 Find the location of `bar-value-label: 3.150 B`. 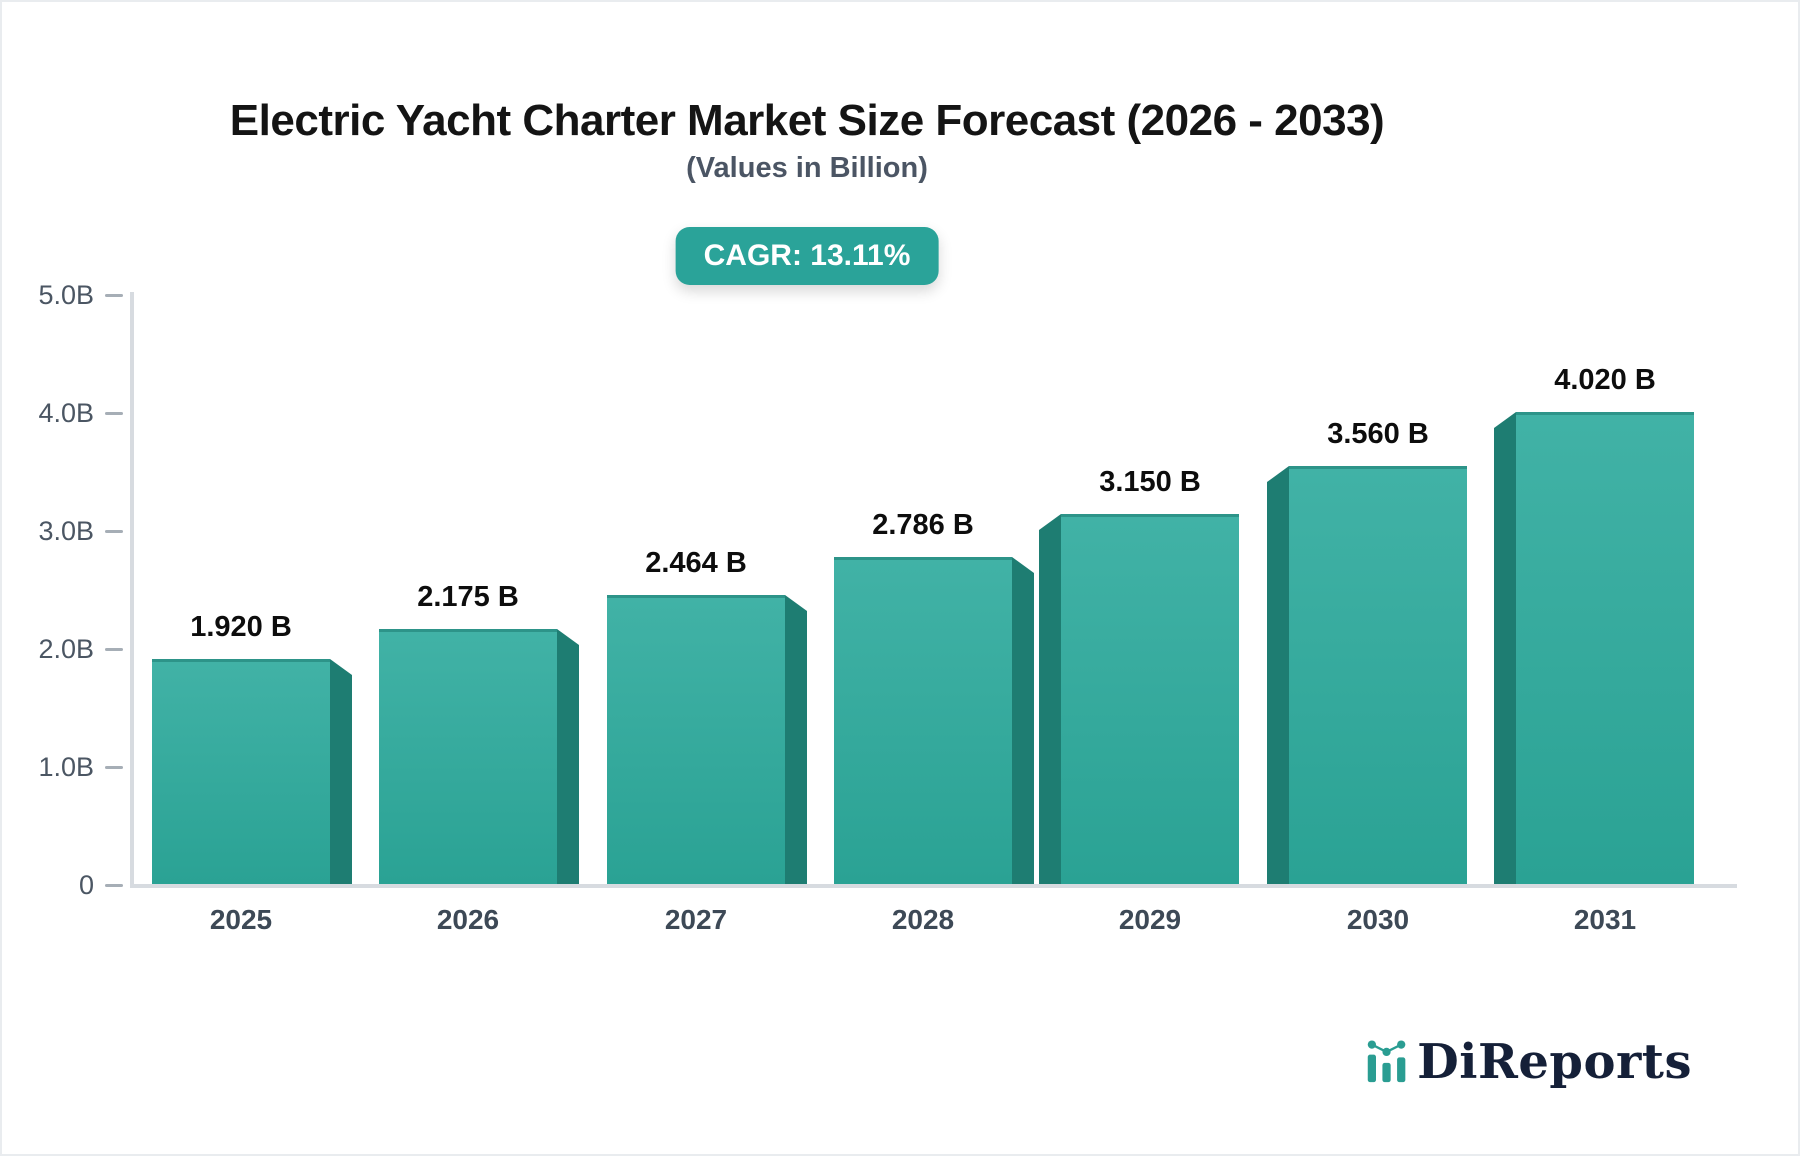

bar-value-label: 3.150 B is located at coordinates (1150, 482).